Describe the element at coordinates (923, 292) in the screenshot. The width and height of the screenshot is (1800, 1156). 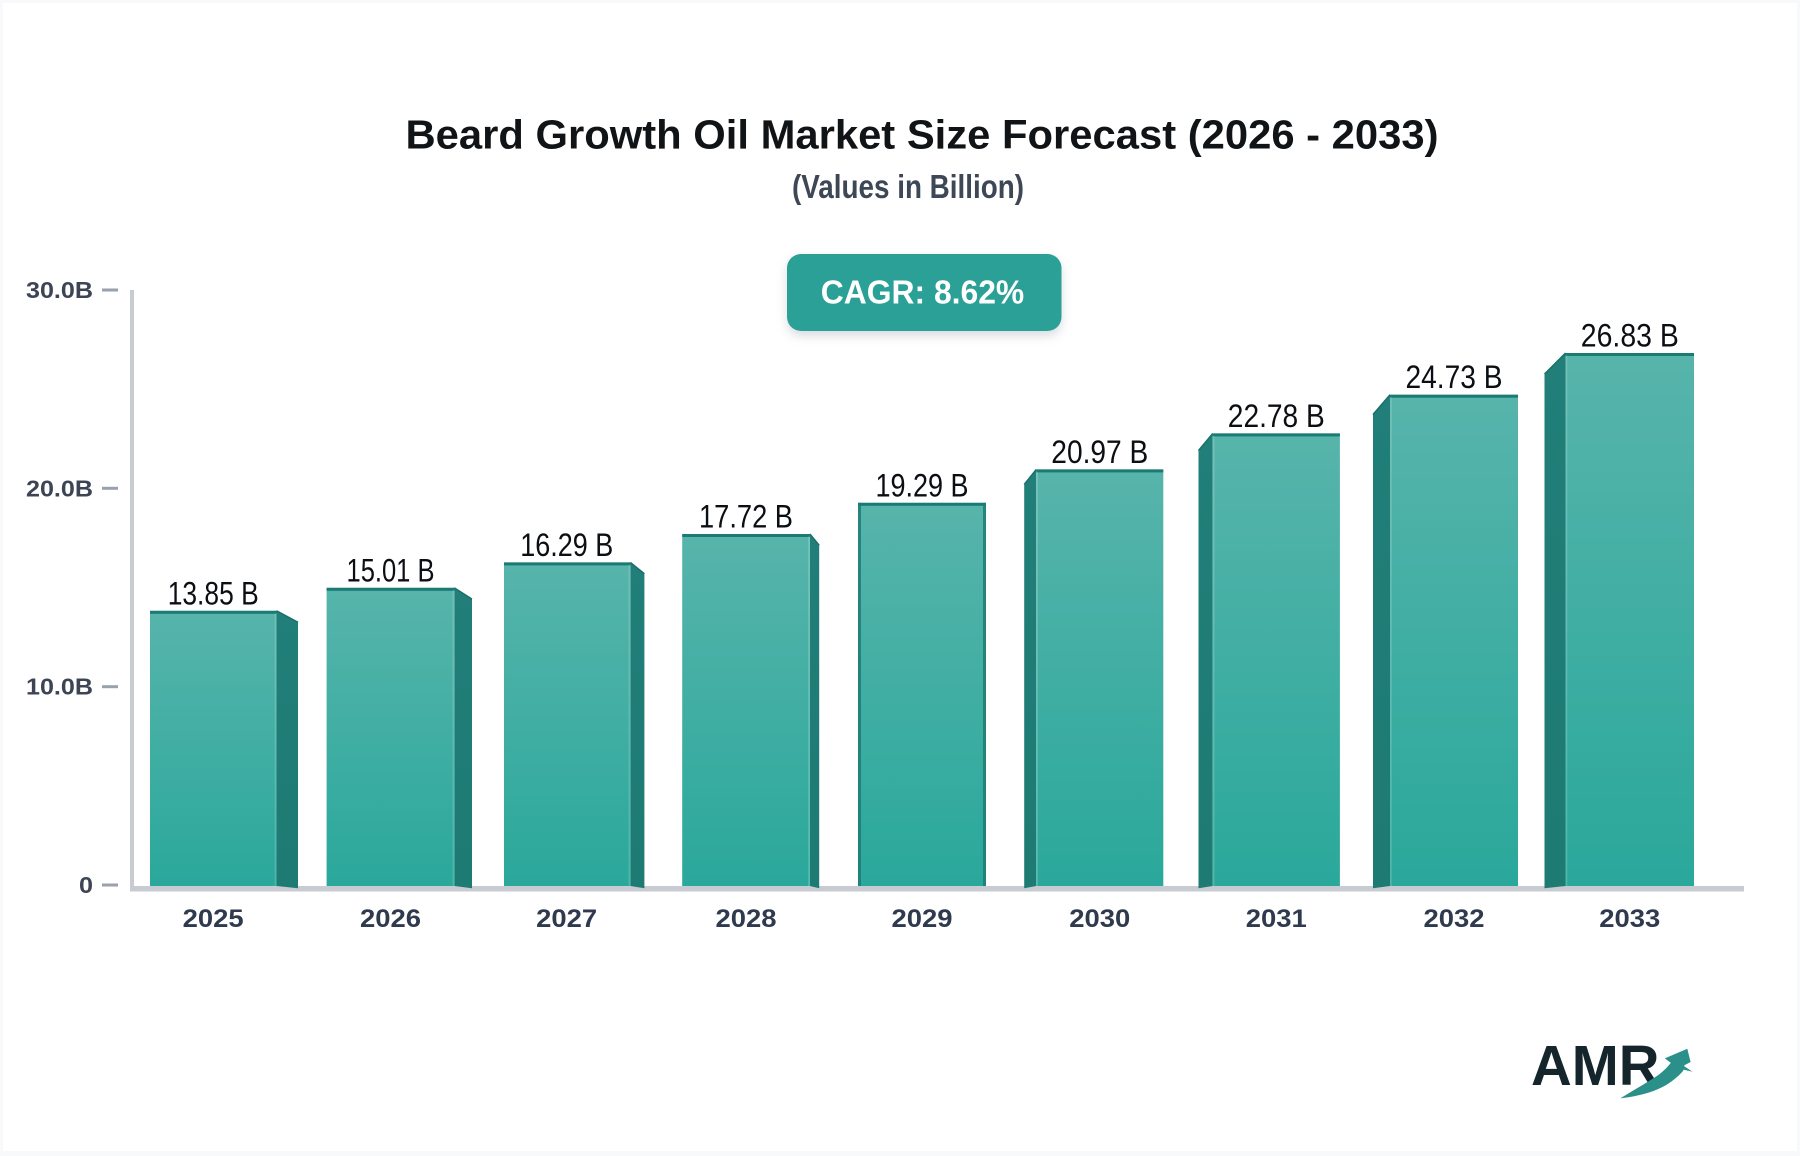
I see `svg-text: CAGR: 8.62%` at that location.